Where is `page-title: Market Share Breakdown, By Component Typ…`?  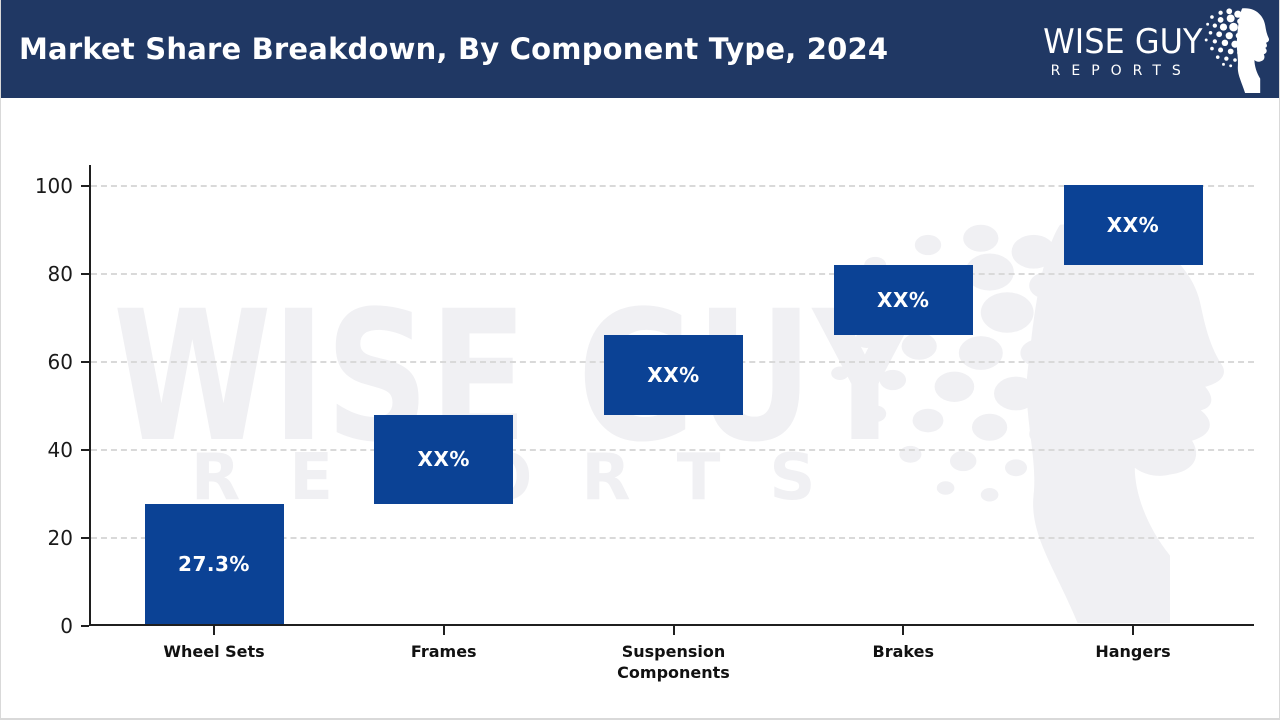
page-title: Market Share Breakdown, By Component Typ… is located at coordinates (454, 49).